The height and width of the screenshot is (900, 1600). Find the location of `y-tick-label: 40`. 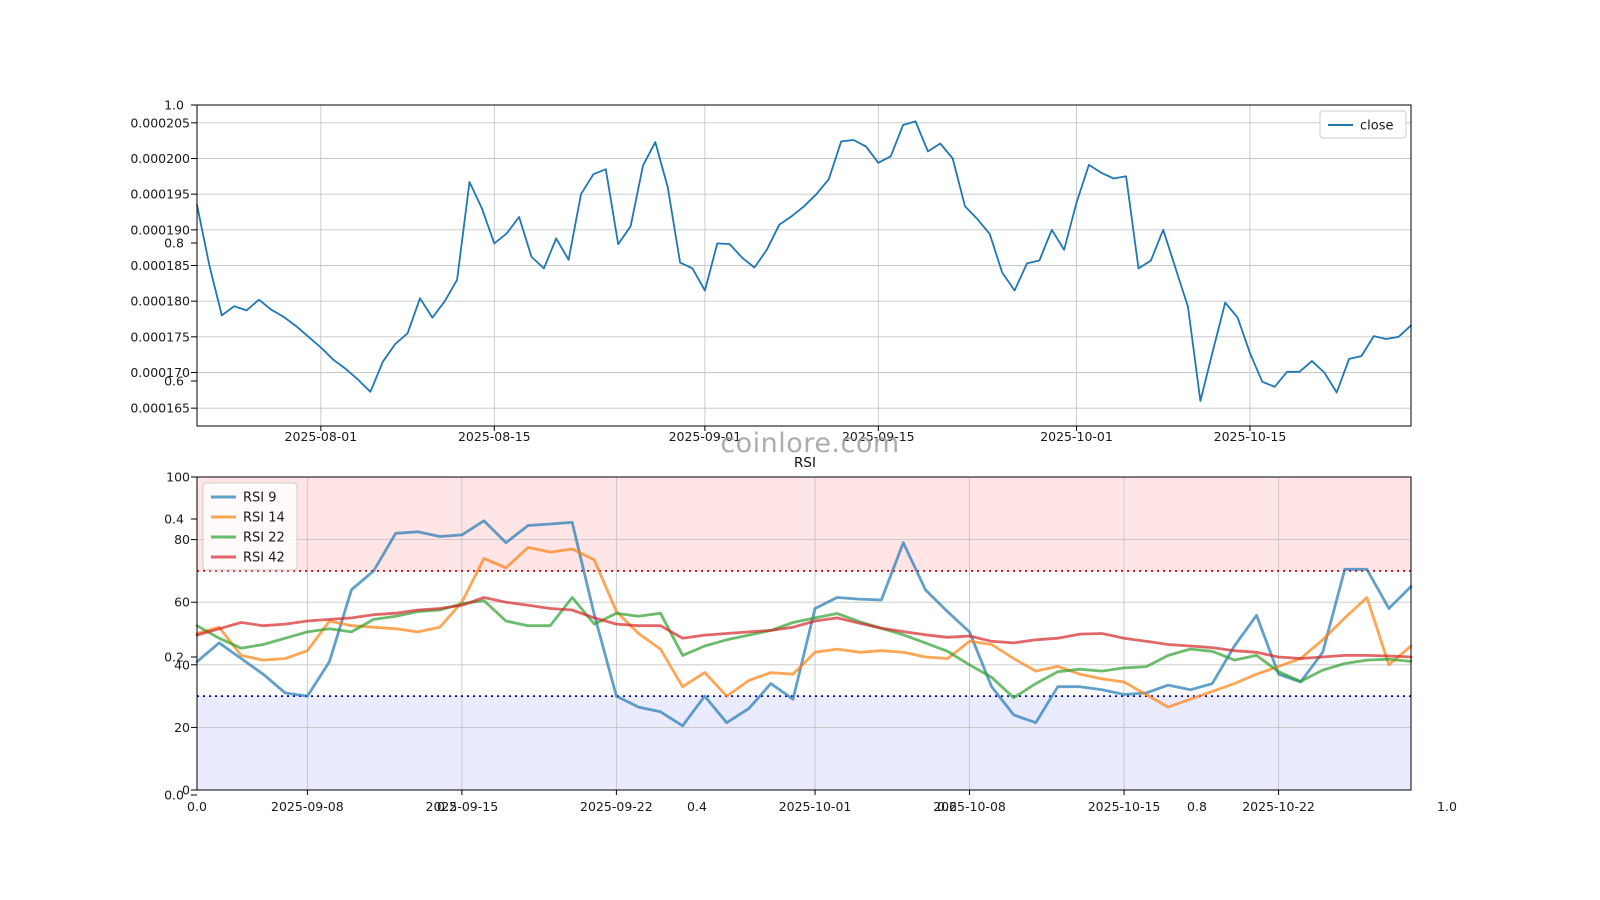

y-tick-label: 40 is located at coordinates (182, 664).